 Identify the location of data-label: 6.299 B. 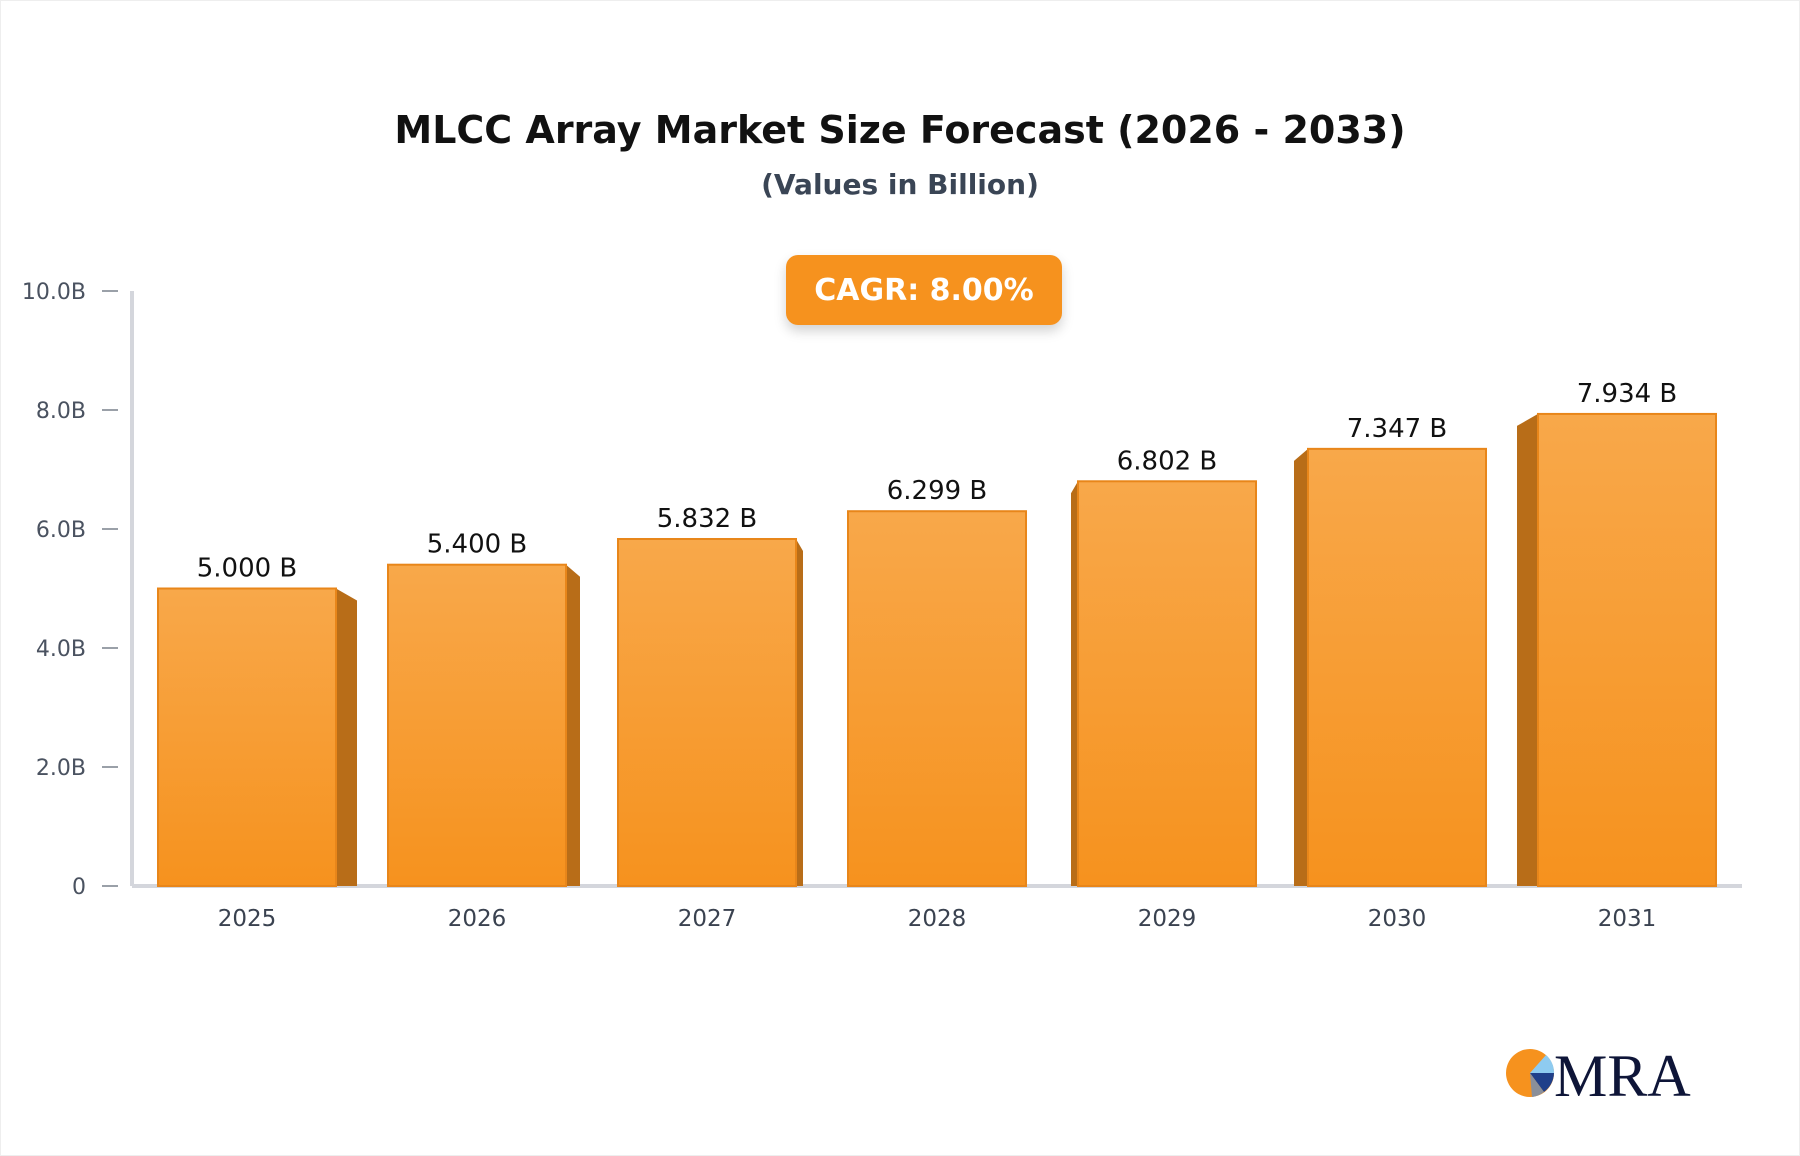
(937, 491).